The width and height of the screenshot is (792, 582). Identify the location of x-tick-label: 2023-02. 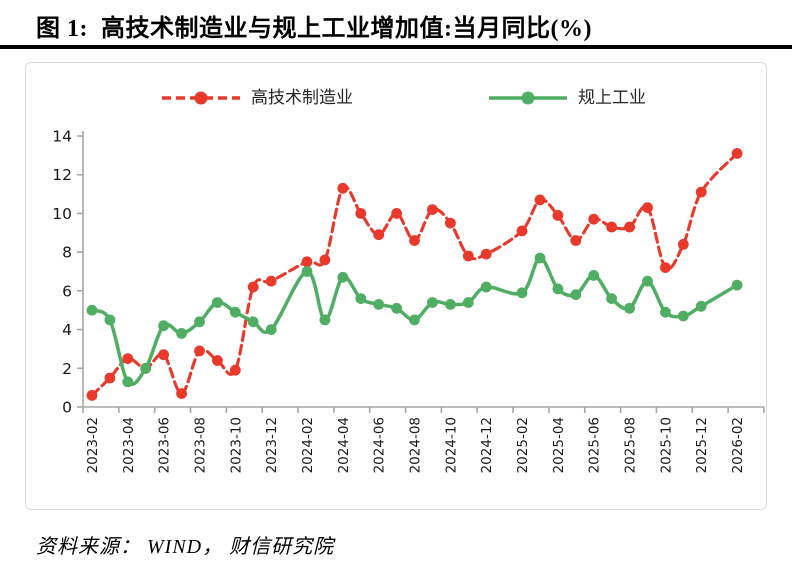
(93, 445).